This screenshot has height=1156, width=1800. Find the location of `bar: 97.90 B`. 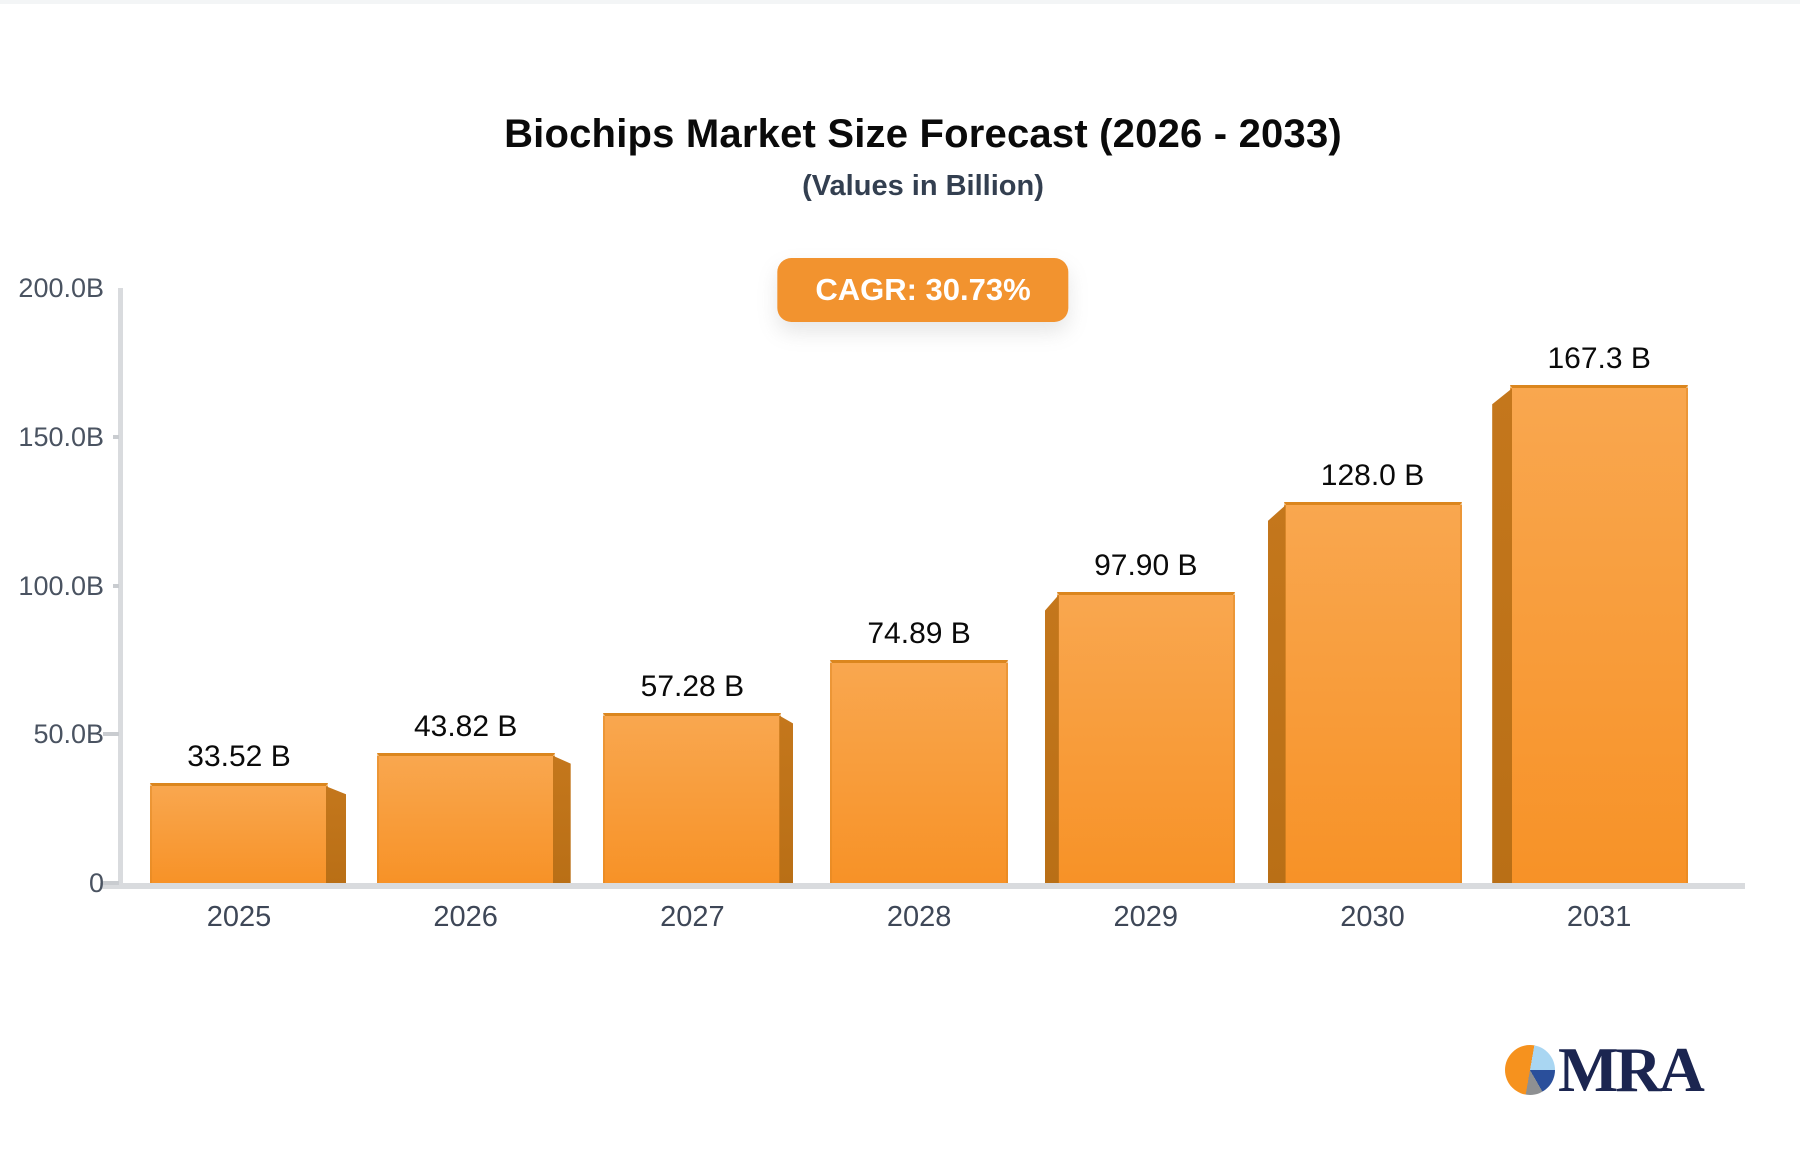

bar: 97.90 B is located at coordinates (1139, 716).